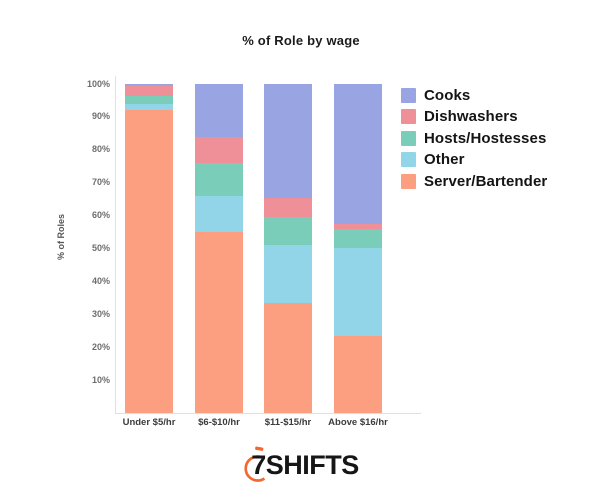  What do you see at coordinates (98, 83) in the screenshot?
I see `y-tick-label: 100%` at bounding box center [98, 83].